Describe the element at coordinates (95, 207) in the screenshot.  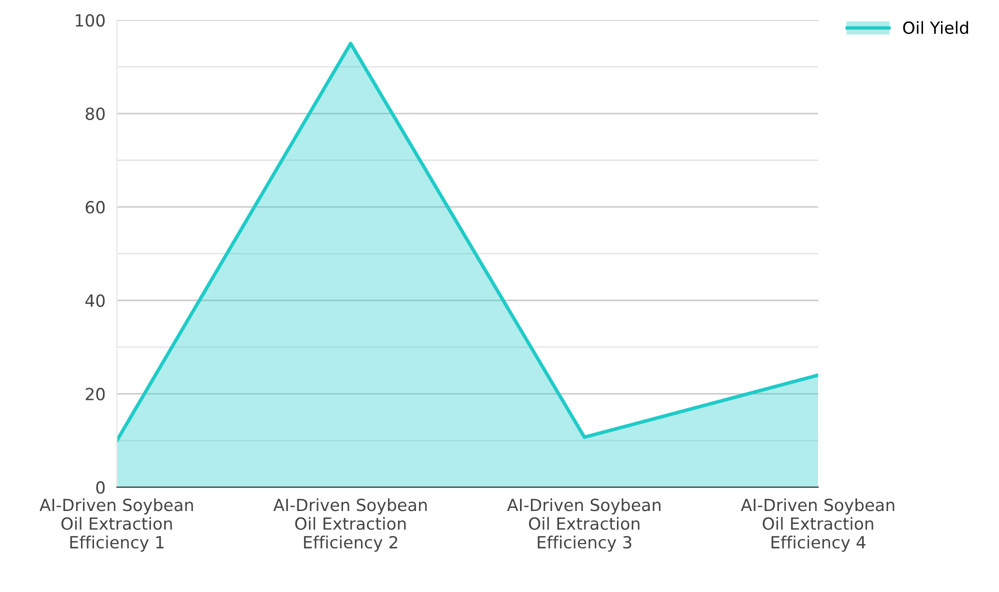
I see `y-tick-label: 60` at that location.